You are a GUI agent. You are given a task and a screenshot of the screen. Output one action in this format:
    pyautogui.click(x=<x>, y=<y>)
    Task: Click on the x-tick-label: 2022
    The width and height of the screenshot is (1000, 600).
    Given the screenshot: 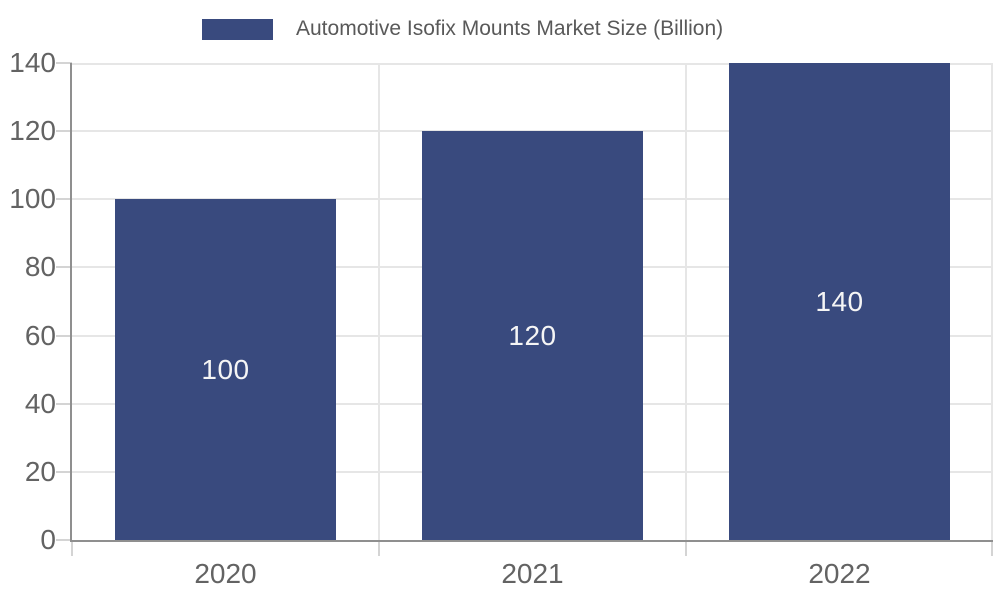 What is the action you would take?
    pyautogui.click(x=839, y=573)
    